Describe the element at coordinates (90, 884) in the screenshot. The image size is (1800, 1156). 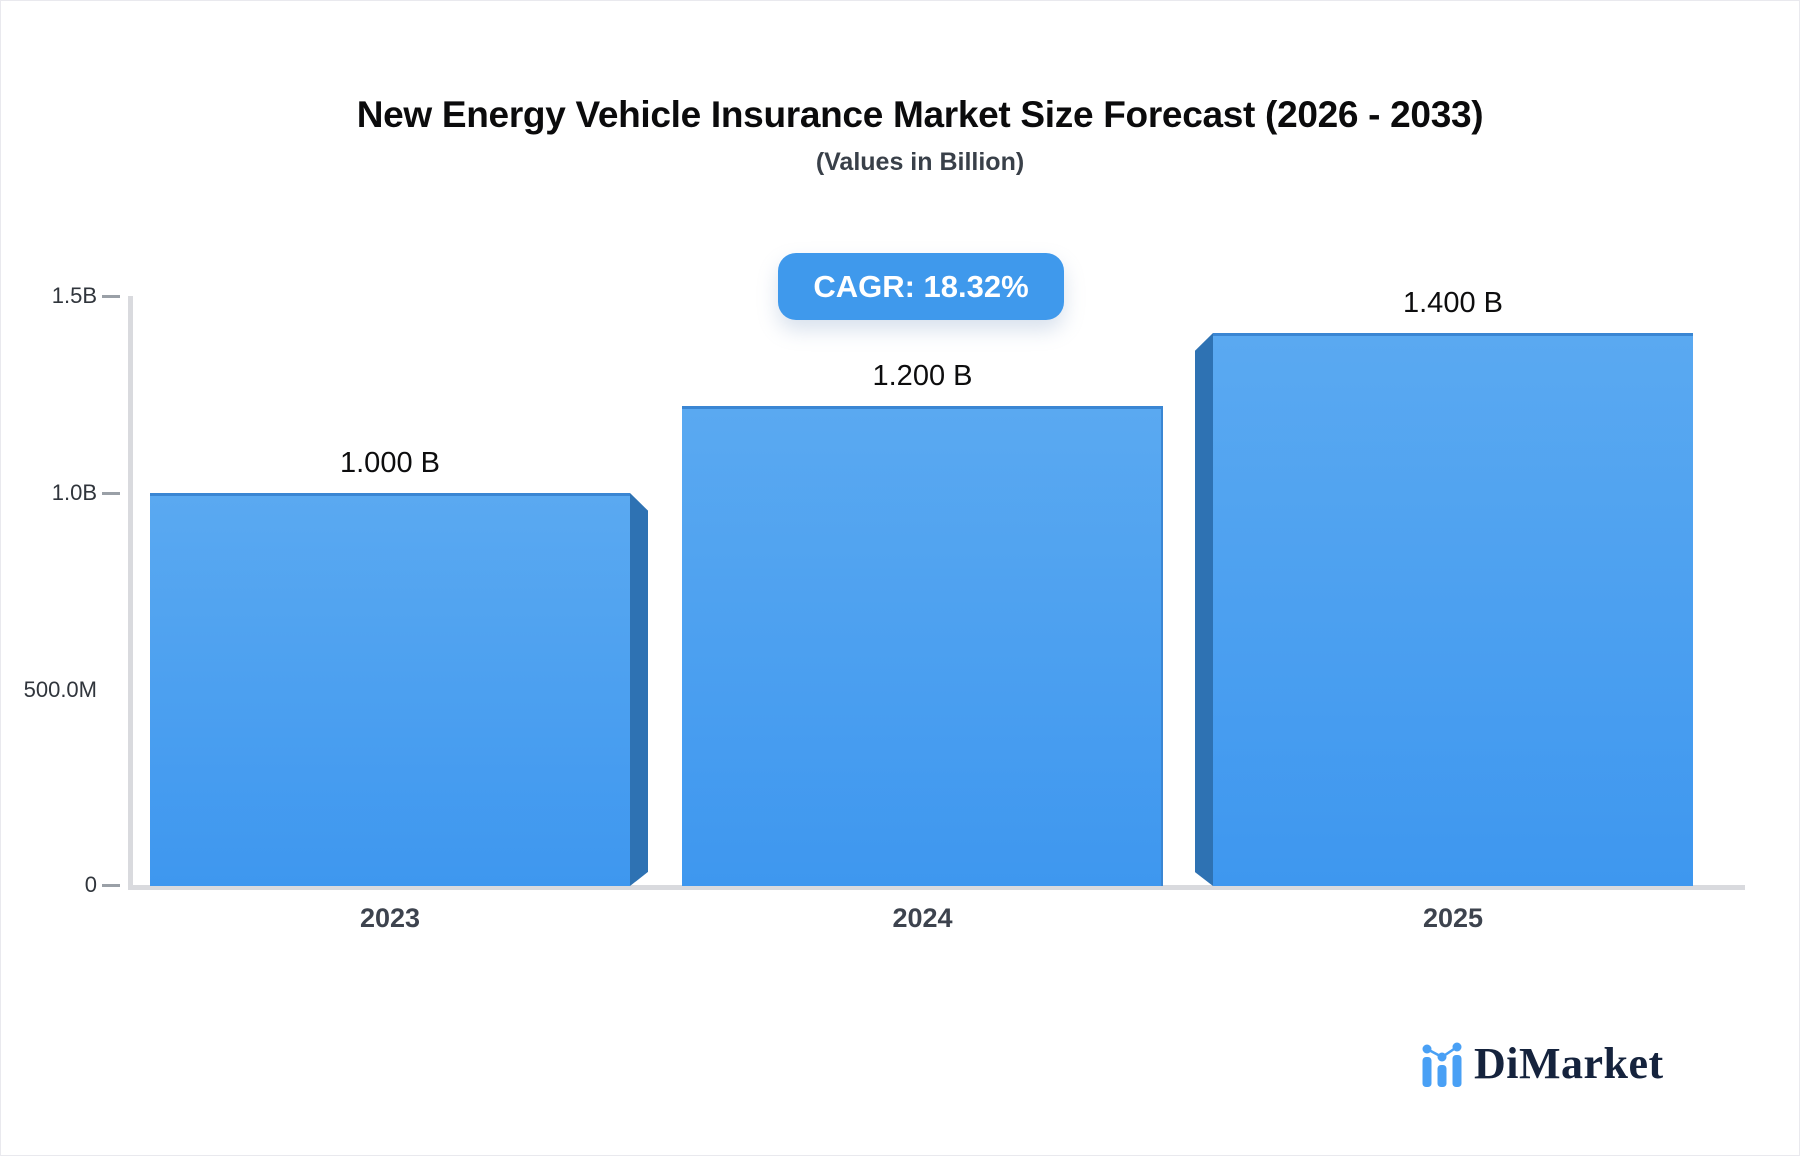
I see `y-tick-label-0: 0` at that location.